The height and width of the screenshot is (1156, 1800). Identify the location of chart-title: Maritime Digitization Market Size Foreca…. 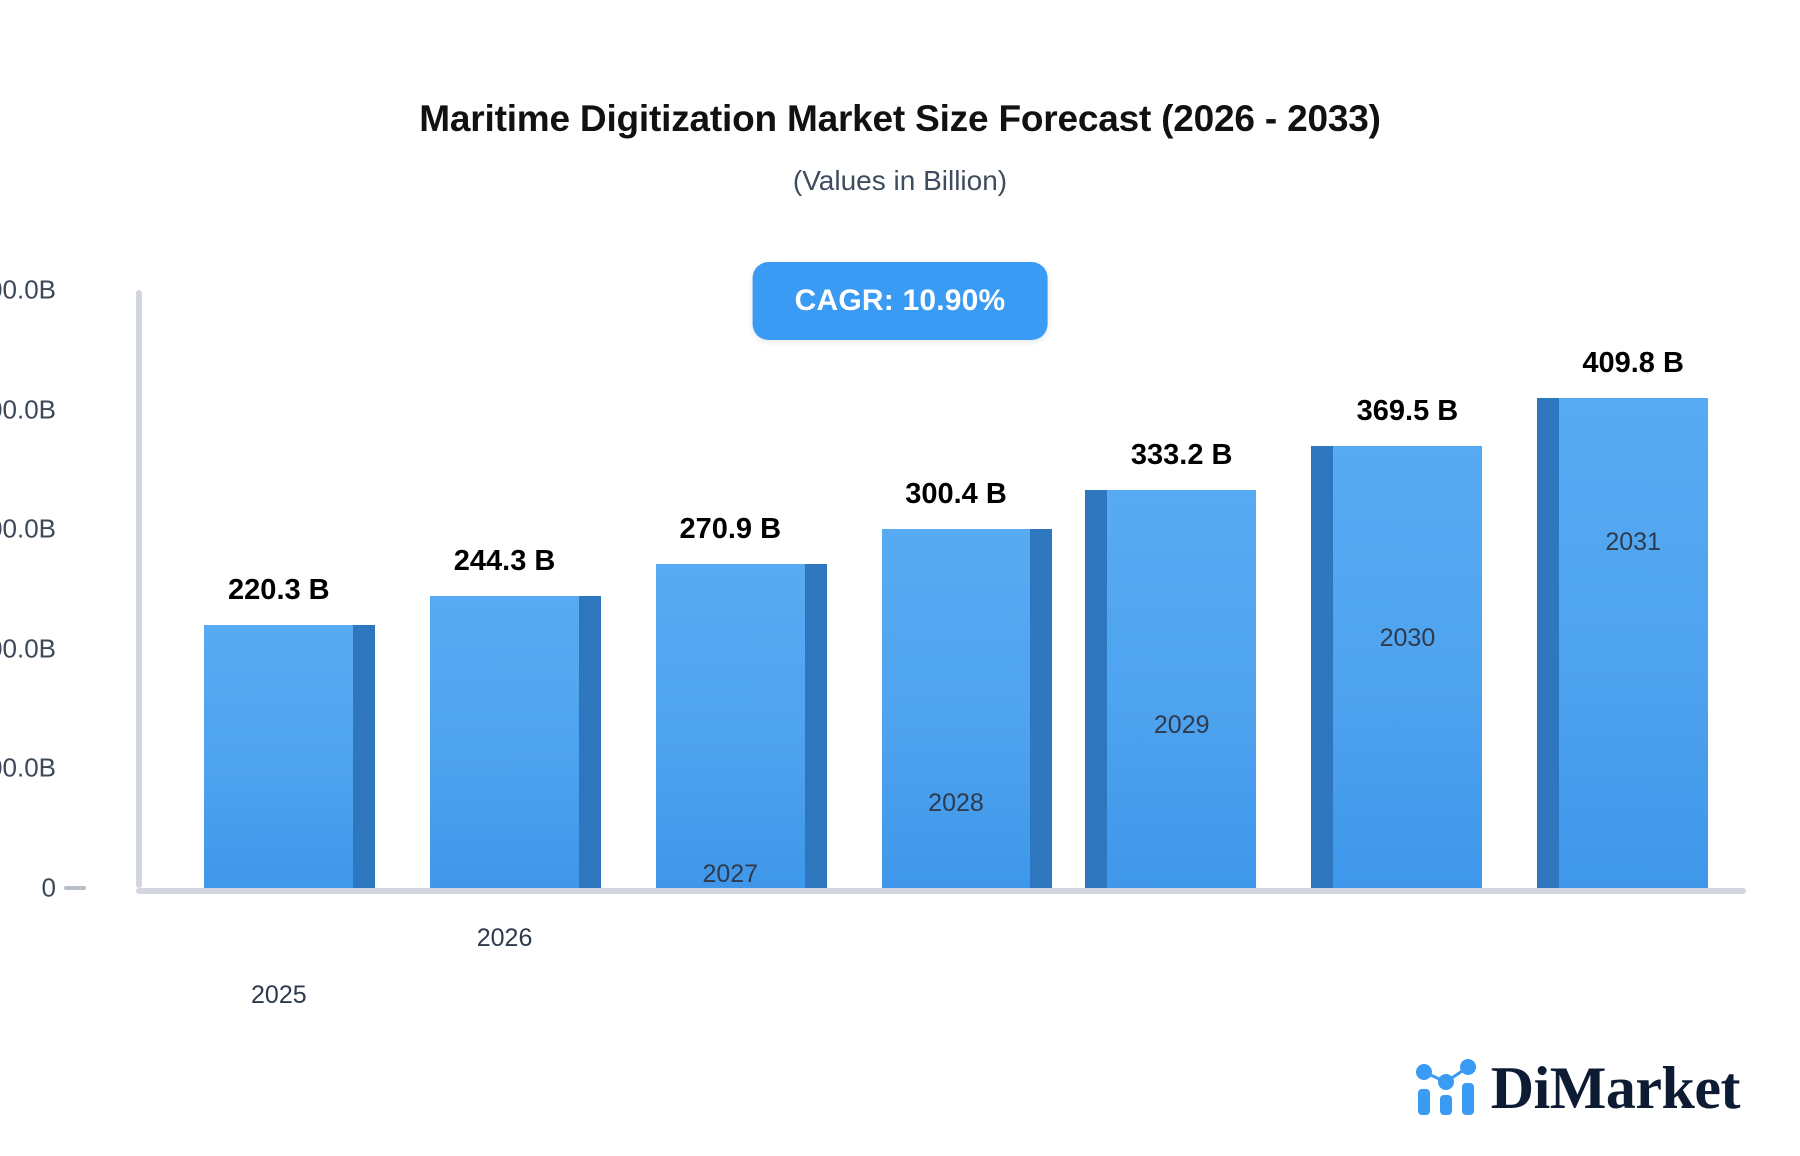
(900, 118).